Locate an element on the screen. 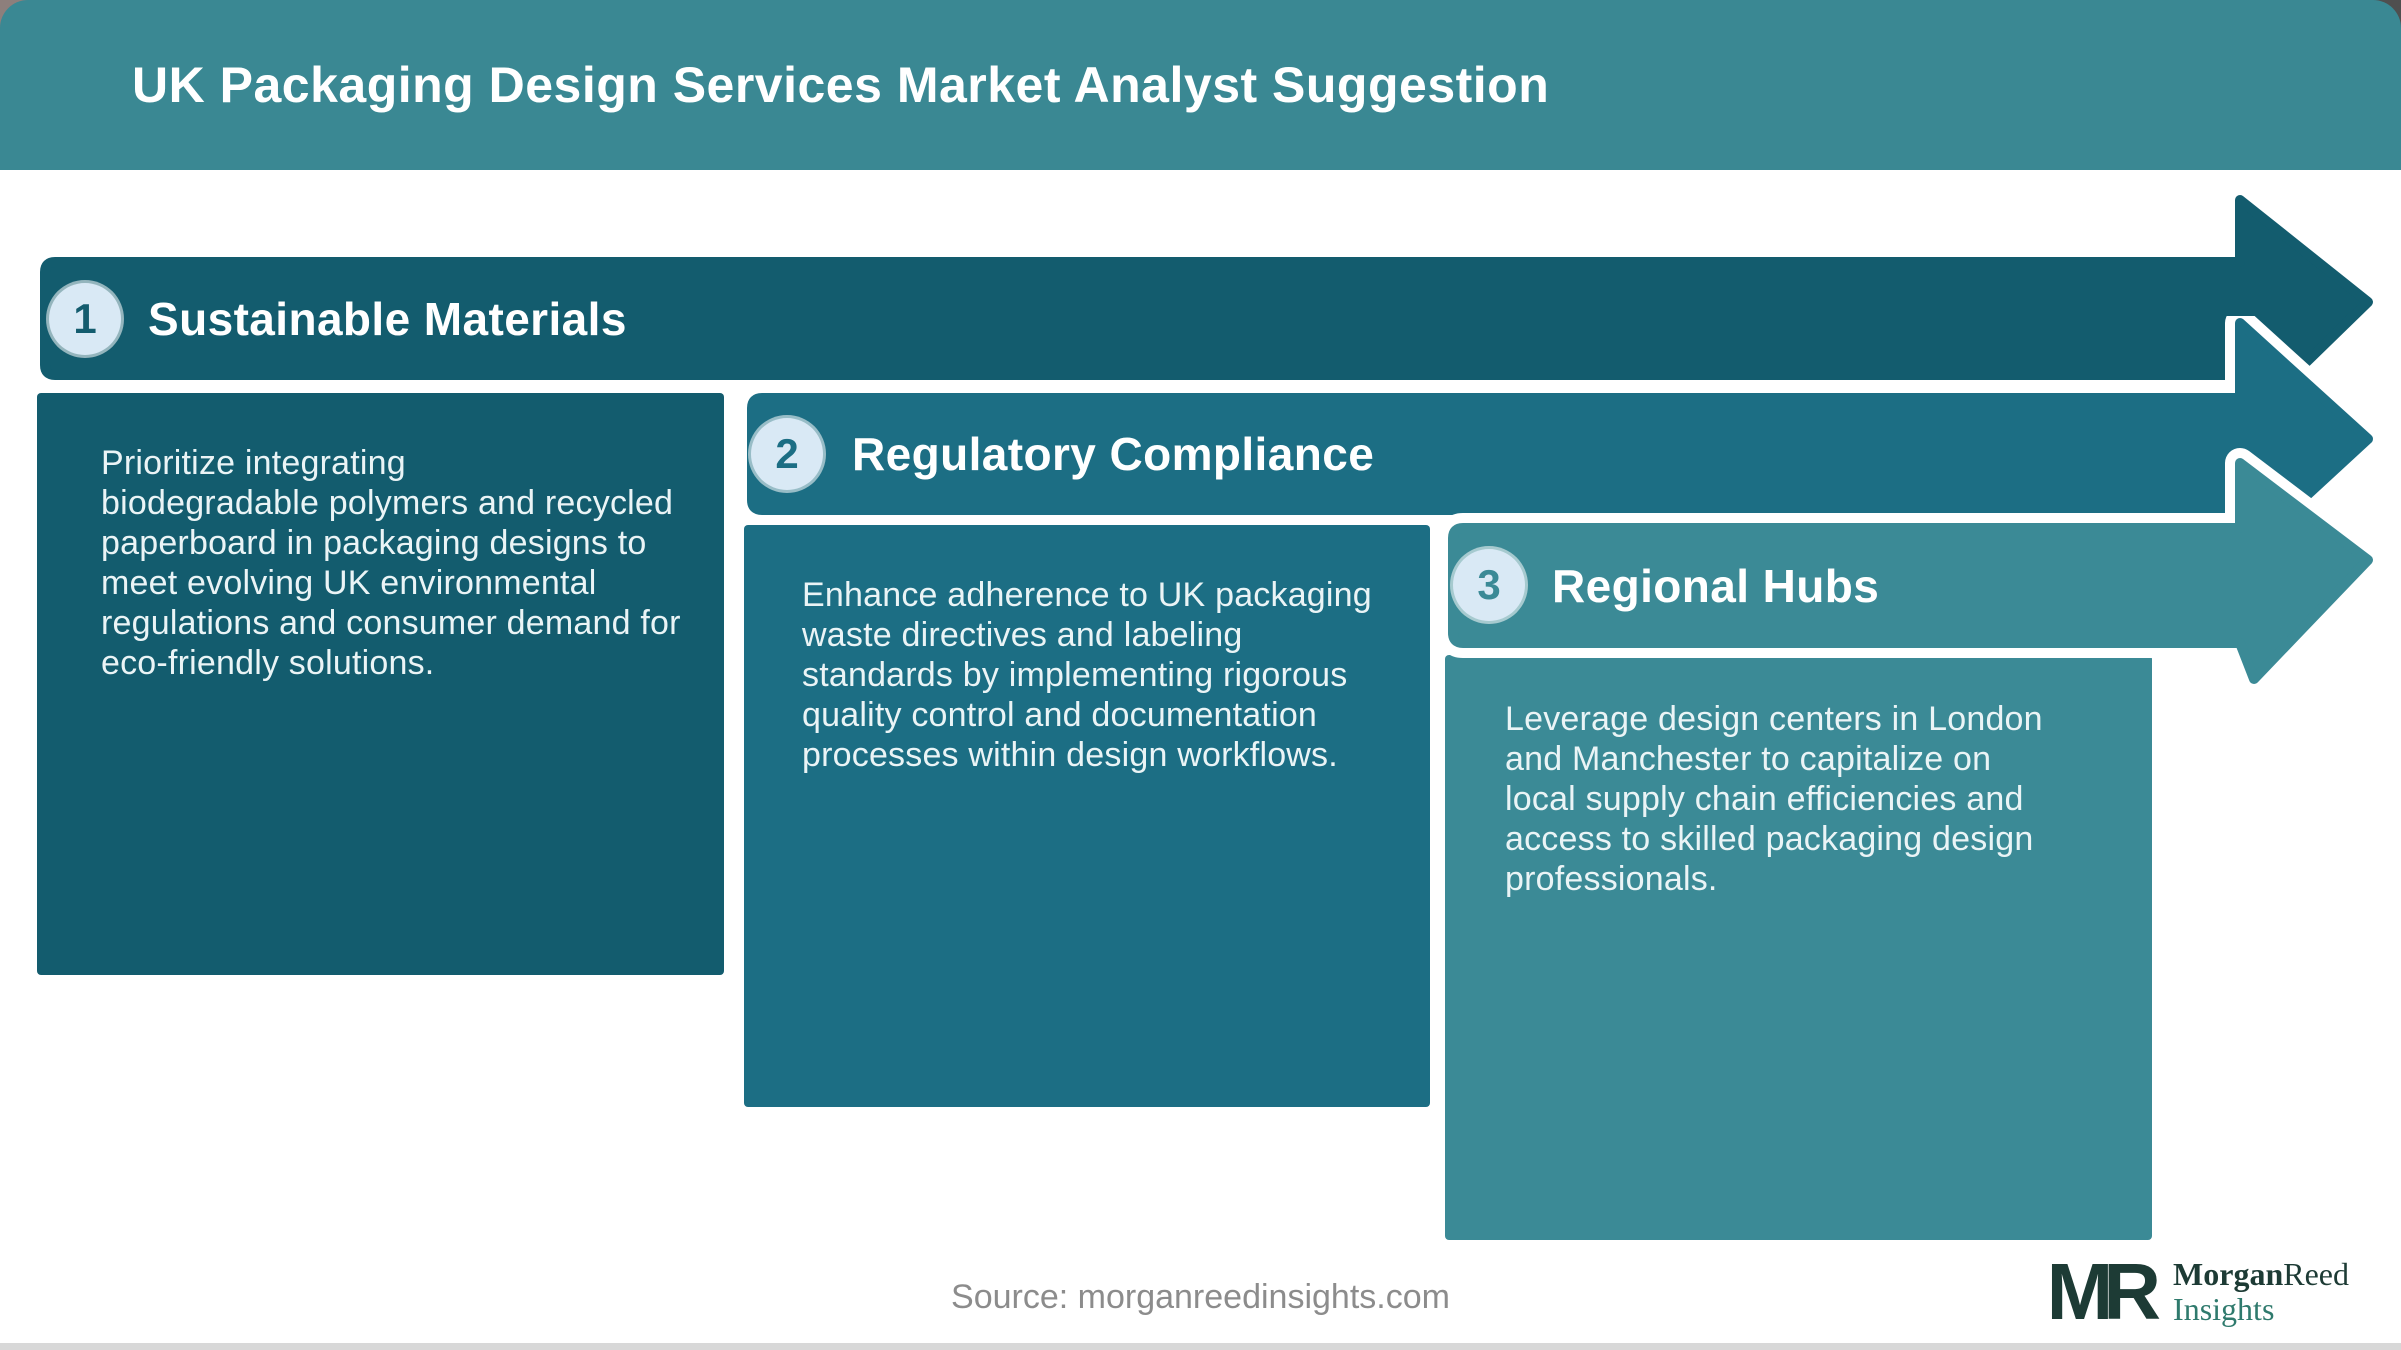  logo-name-morgan: Morgan is located at coordinates (2228, 1274).